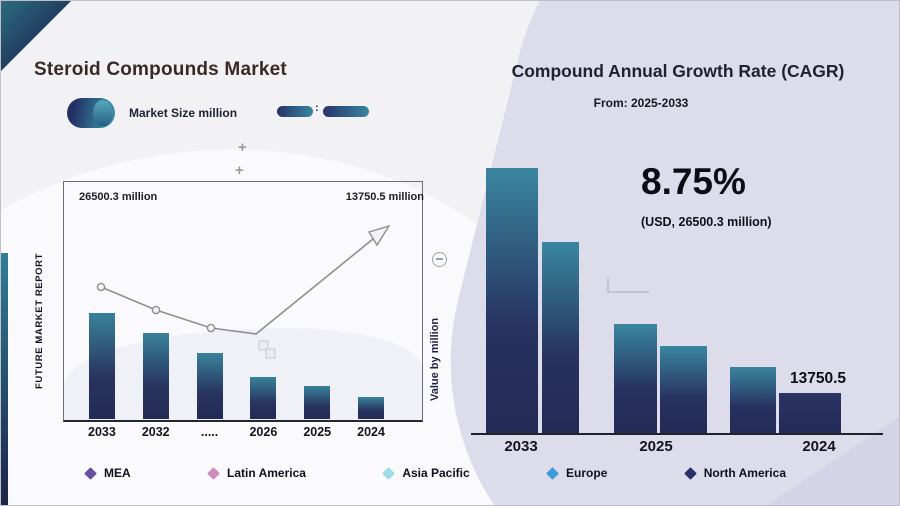 The image size is (900, 506). Describe the element at coordinates (656, 446) in the screenshot. I see `x-axis-label-2025: 2025` at that location.